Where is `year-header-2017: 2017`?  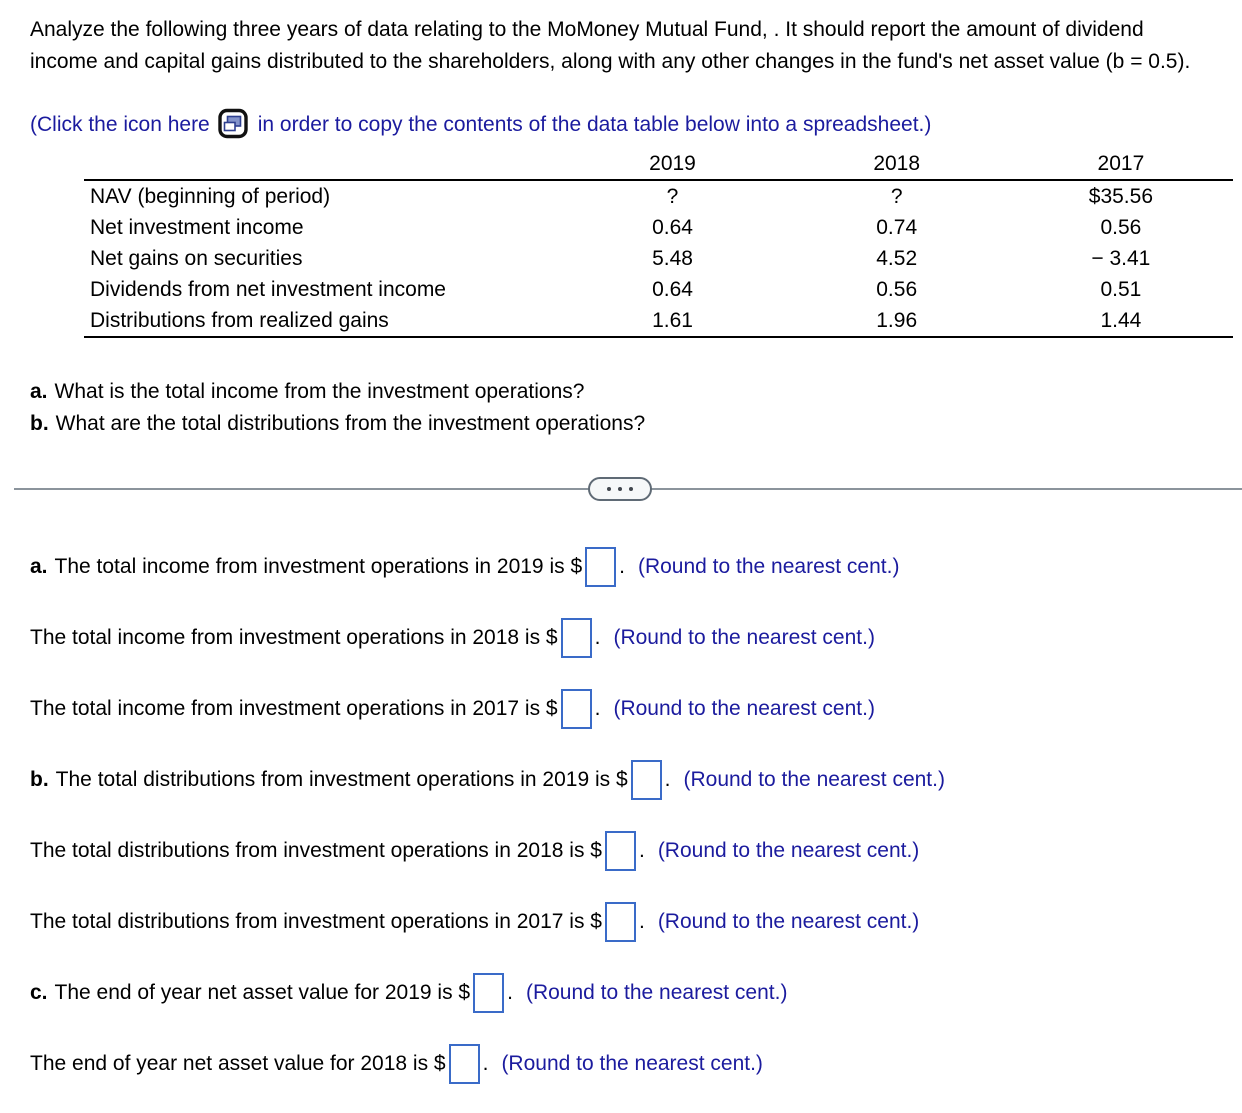 year-header-2017: 2017 is located at coordinates (1120, 164).